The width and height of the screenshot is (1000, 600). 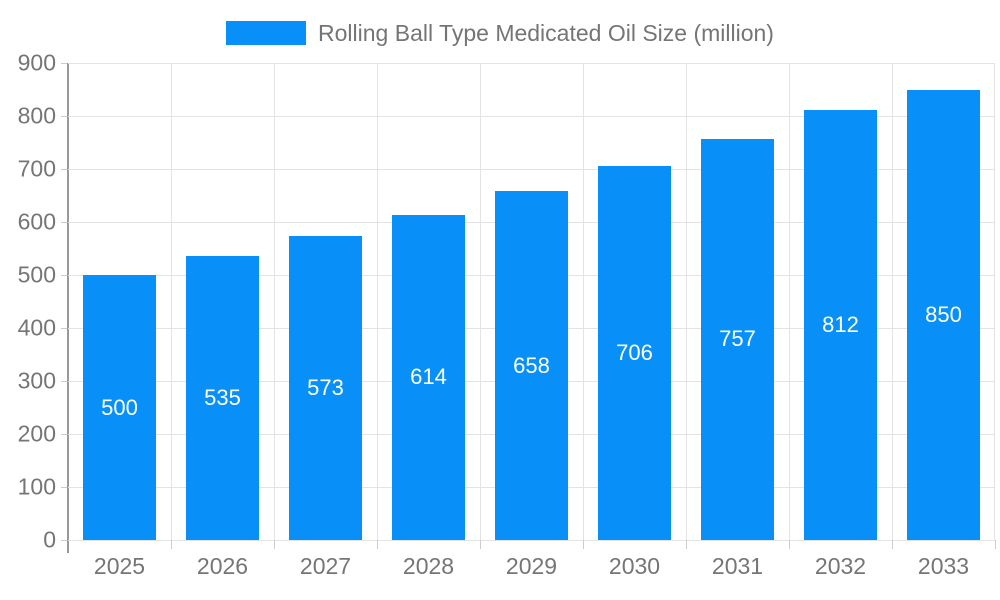 What do you see at coordinates (36, 274) in the screenshot?
I see `y-tick-label: 500` at bounding box center [36, 274].